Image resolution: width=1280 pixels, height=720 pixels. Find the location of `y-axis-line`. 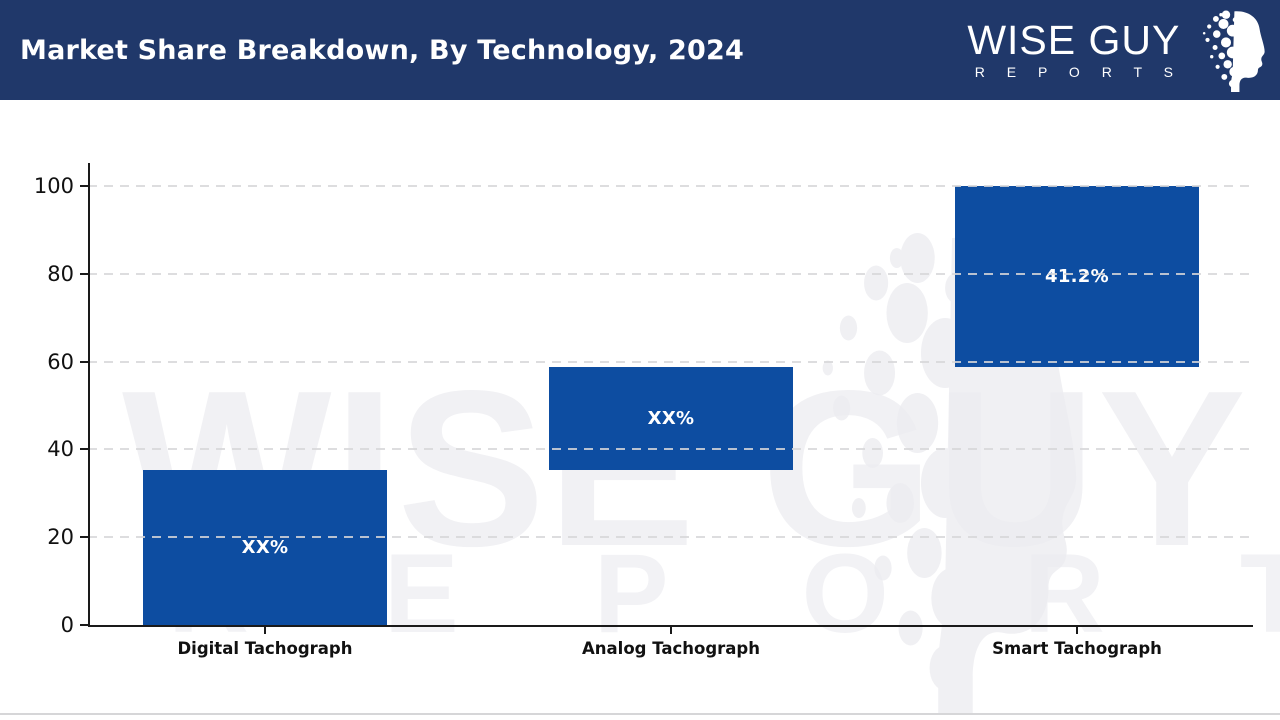

y-axis-line is located at coordinates (89, 395).